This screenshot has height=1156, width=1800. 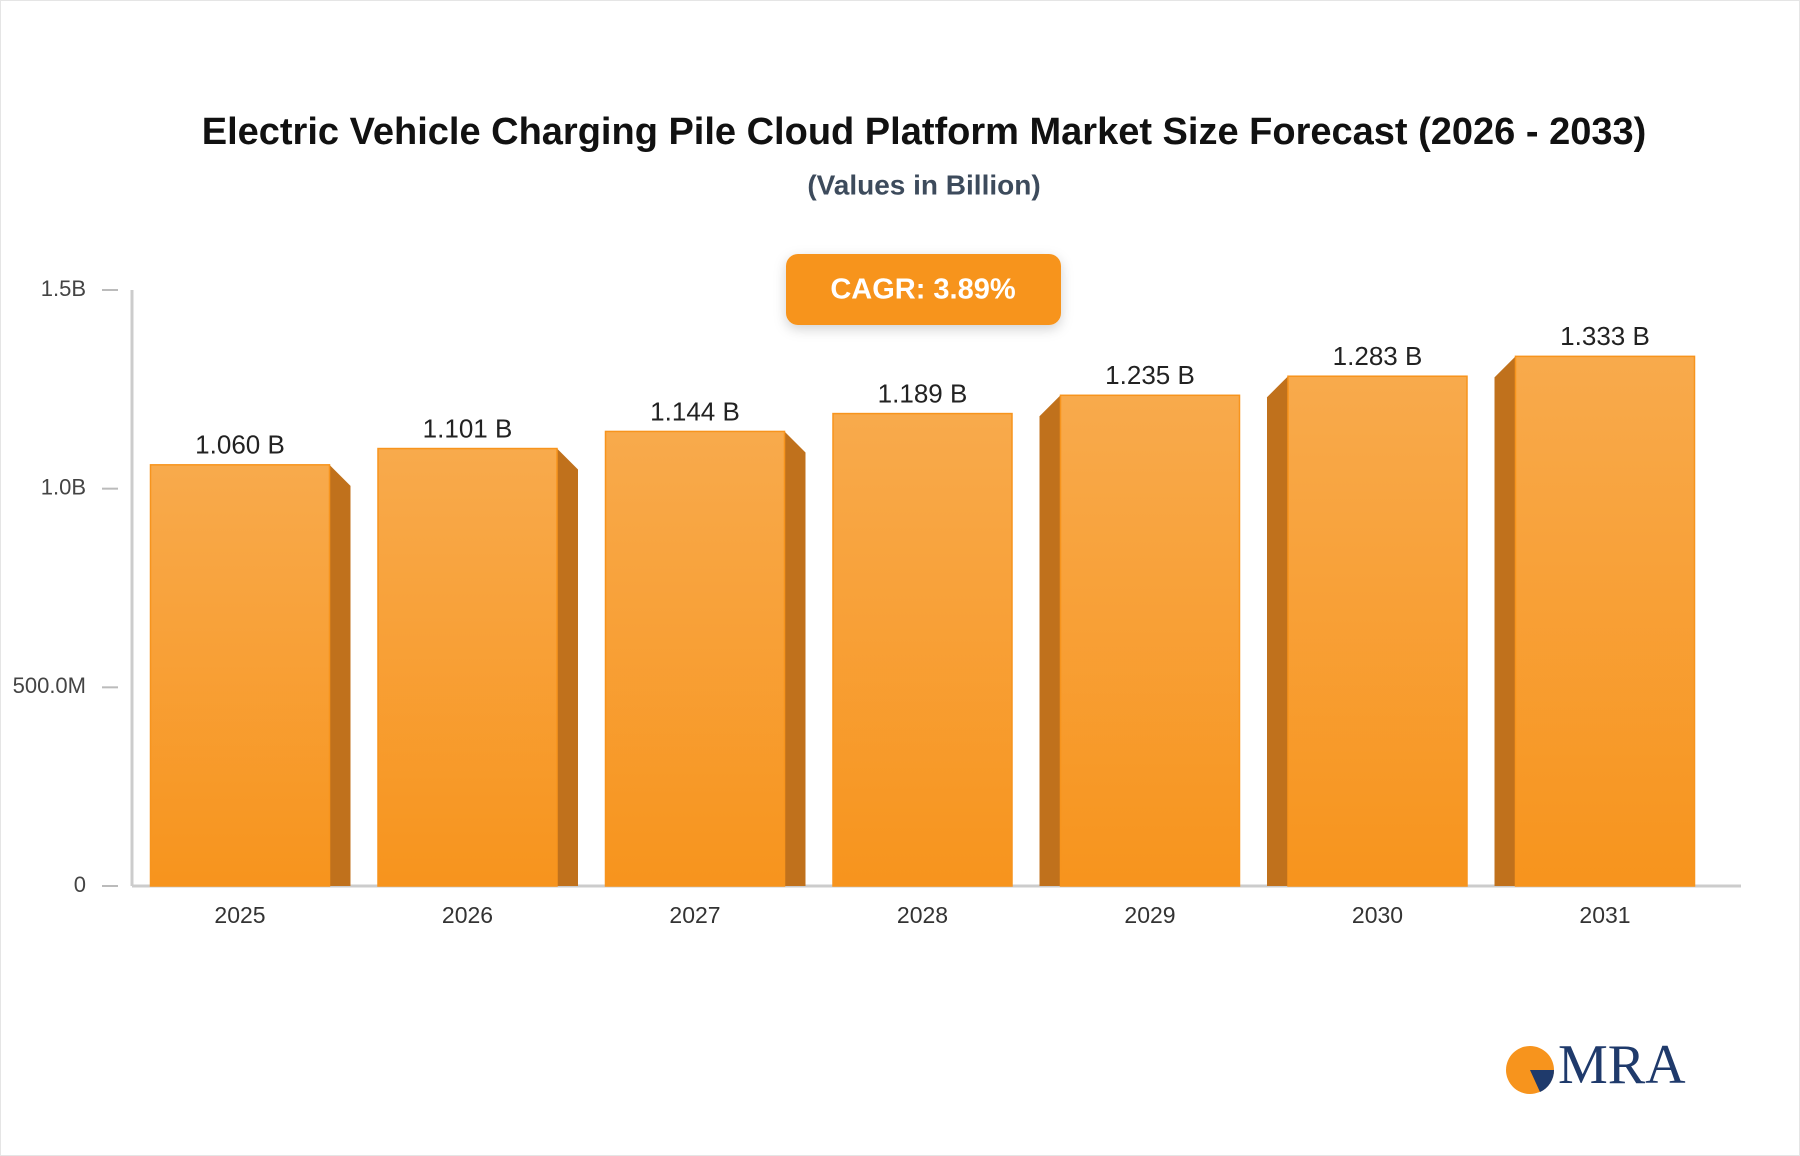 I want to click on cagr-box, so click(x=923, y=289).